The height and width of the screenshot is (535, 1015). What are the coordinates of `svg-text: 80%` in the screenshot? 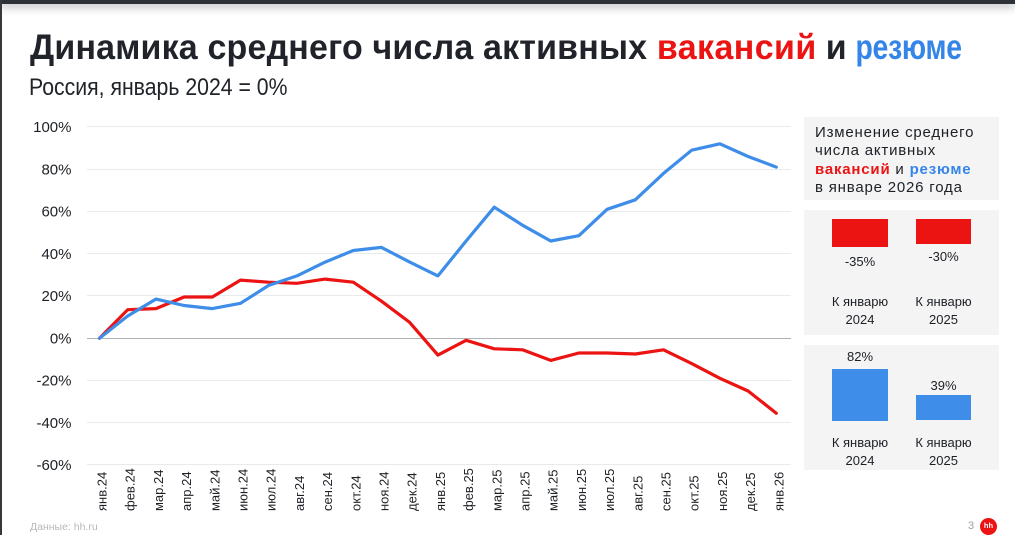 It's located at (56, 169).